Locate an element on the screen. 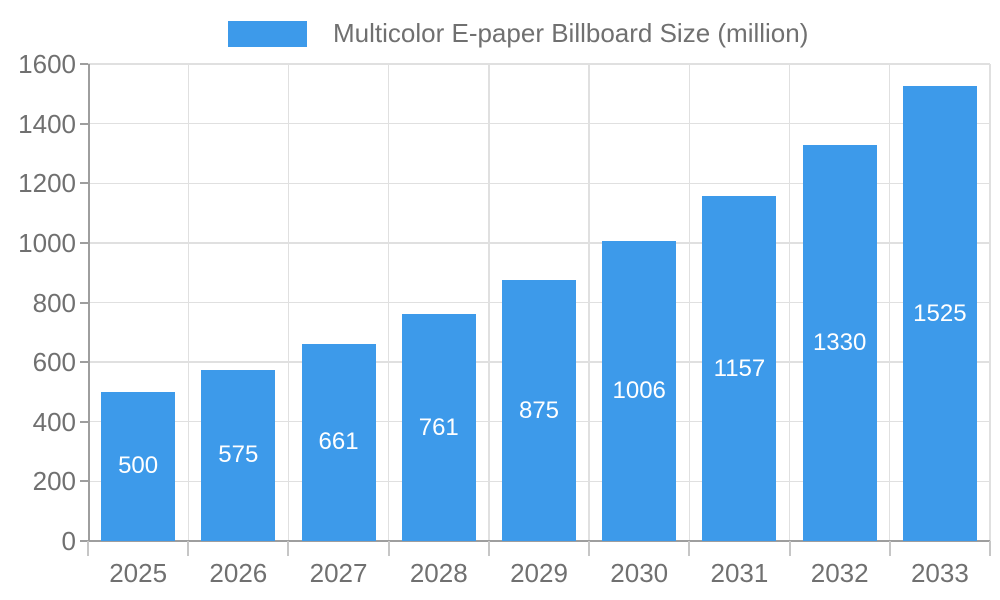 The width and height of the screenshot is (1000, 600). y-tick-label-1600: 1600 is located at coordinates (47, 64).